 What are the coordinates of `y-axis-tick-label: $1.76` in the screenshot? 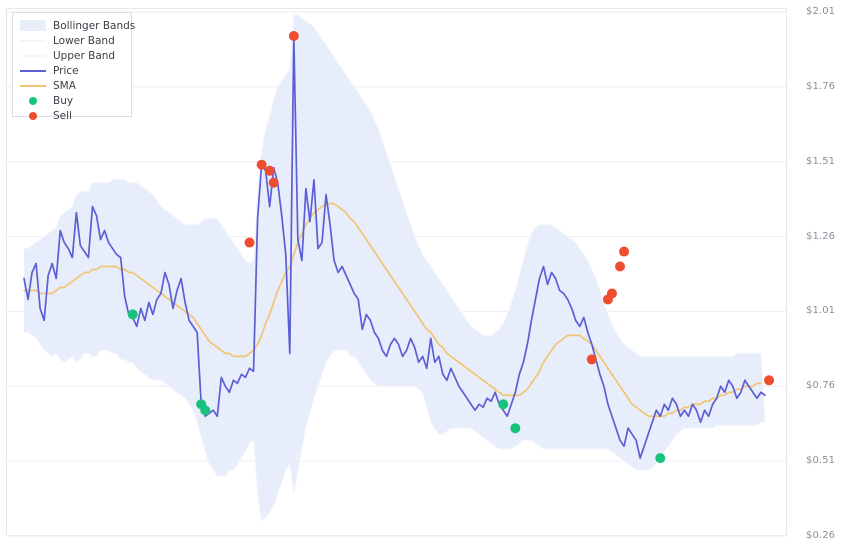 It's located at (821, 86).